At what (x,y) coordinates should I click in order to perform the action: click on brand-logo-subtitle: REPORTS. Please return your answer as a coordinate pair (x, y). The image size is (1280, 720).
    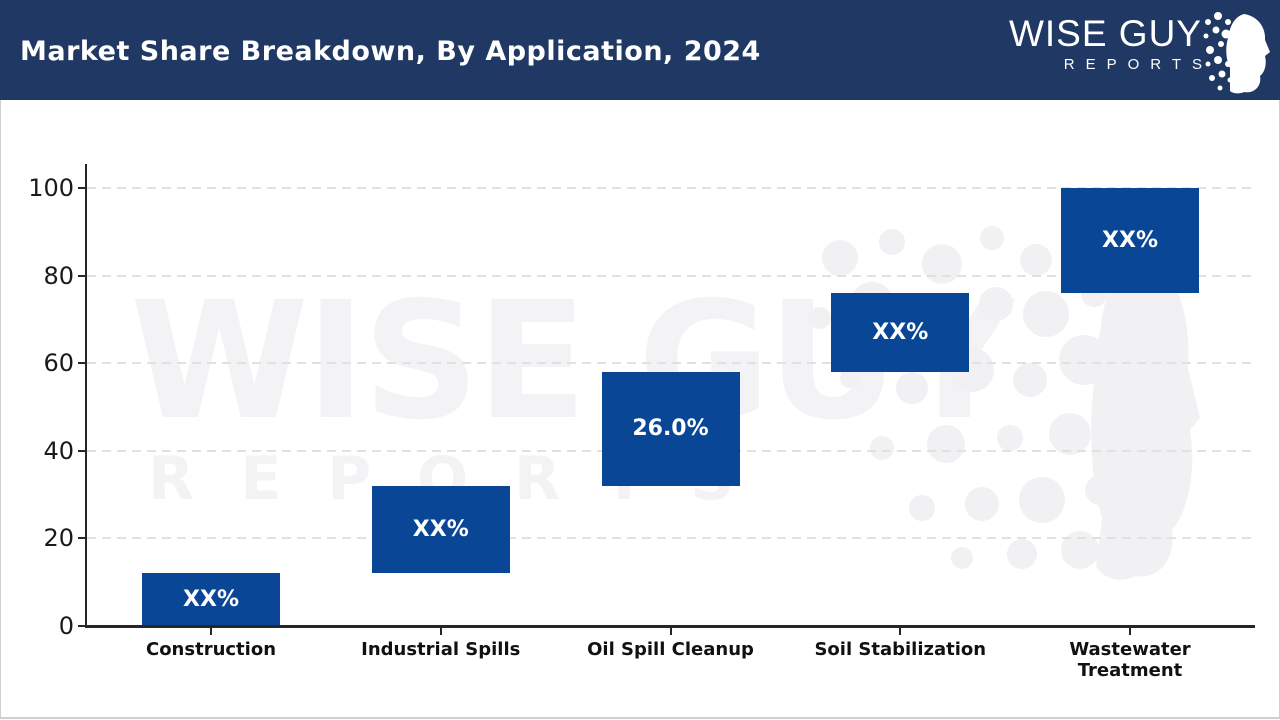
    Looking at the image, I should click on (1138, 64).